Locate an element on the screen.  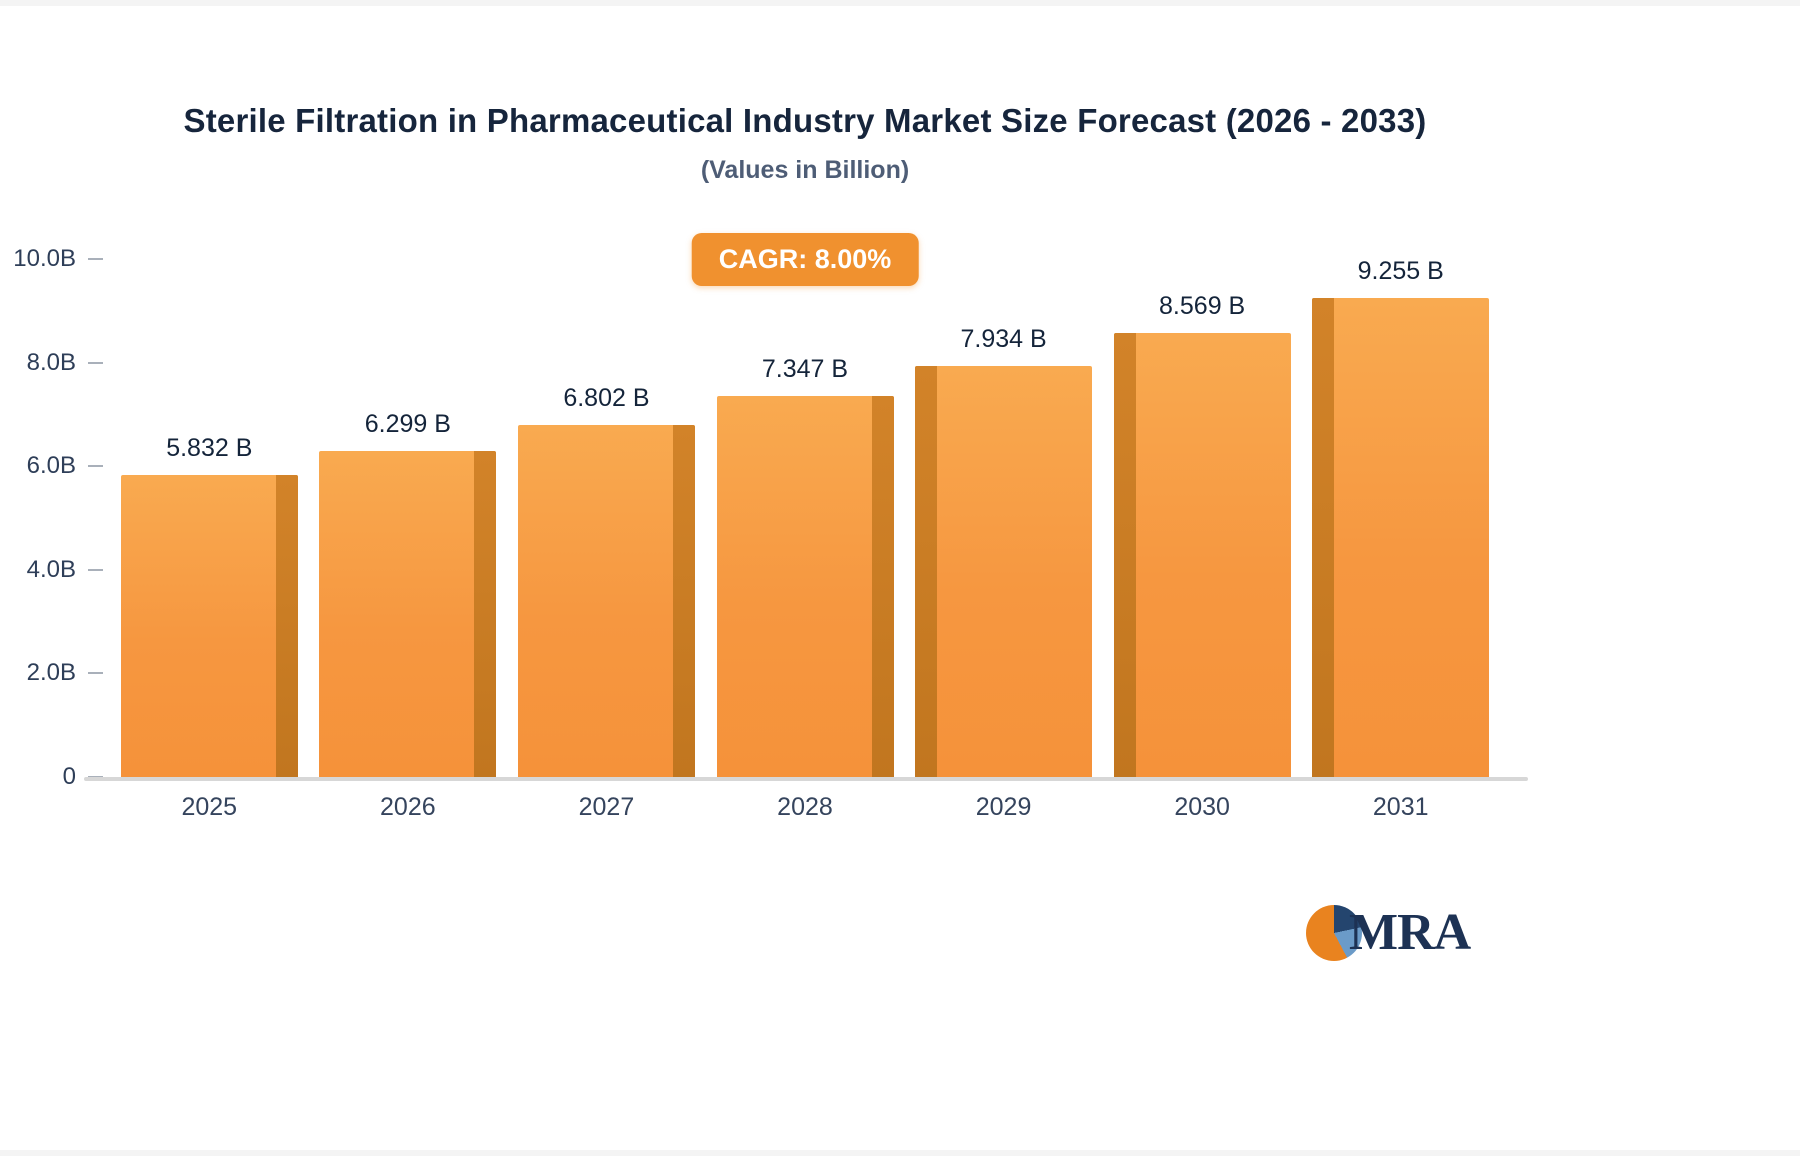
bar-value-label: 7.347 B is located at coordinates (805, 369).